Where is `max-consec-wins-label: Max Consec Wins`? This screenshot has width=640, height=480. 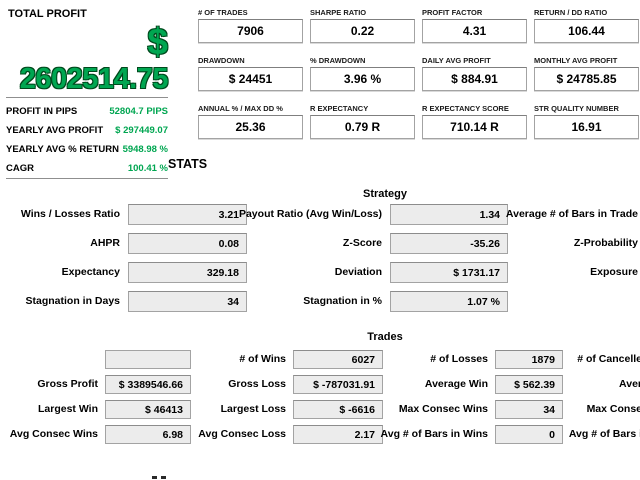 max-consec-wins-label: Max Consec Wins is located at coordinates (443, 409).